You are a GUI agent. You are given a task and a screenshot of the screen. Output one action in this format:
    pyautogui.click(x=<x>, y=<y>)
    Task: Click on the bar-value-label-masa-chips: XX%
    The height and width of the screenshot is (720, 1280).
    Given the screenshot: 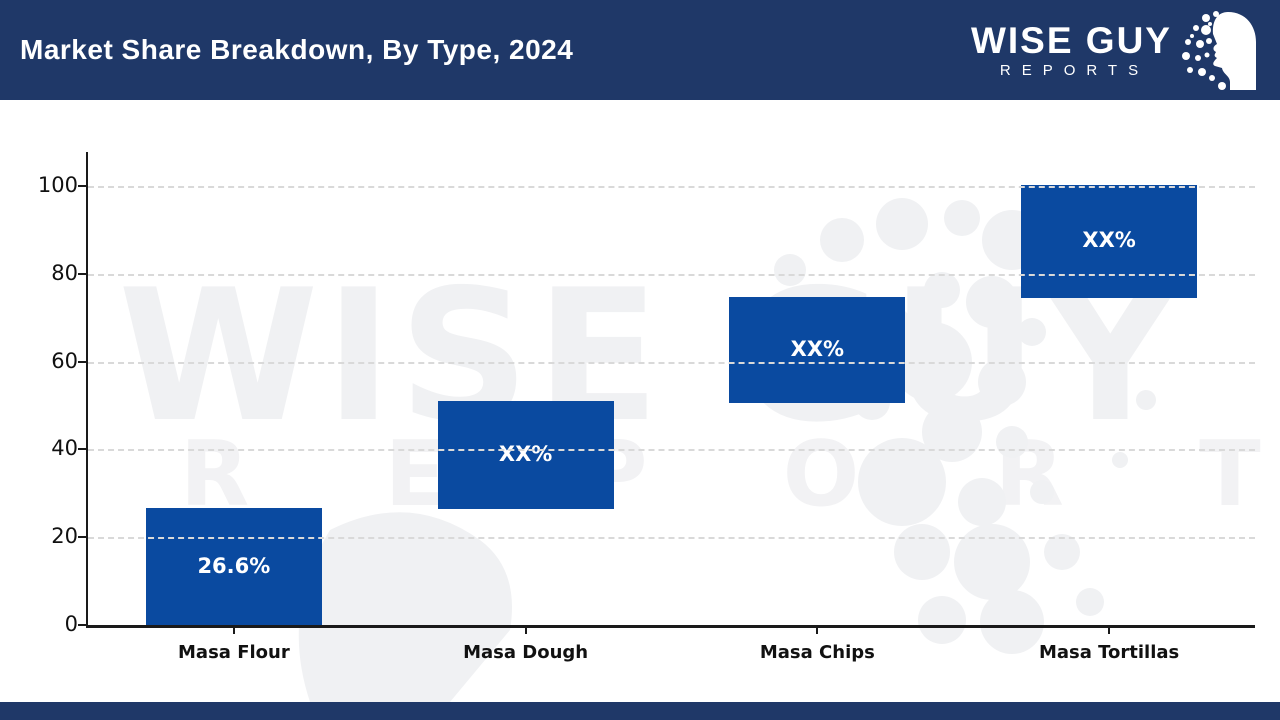 What is the action you would take?
    pyautogui.click(x=817, y=348)
    